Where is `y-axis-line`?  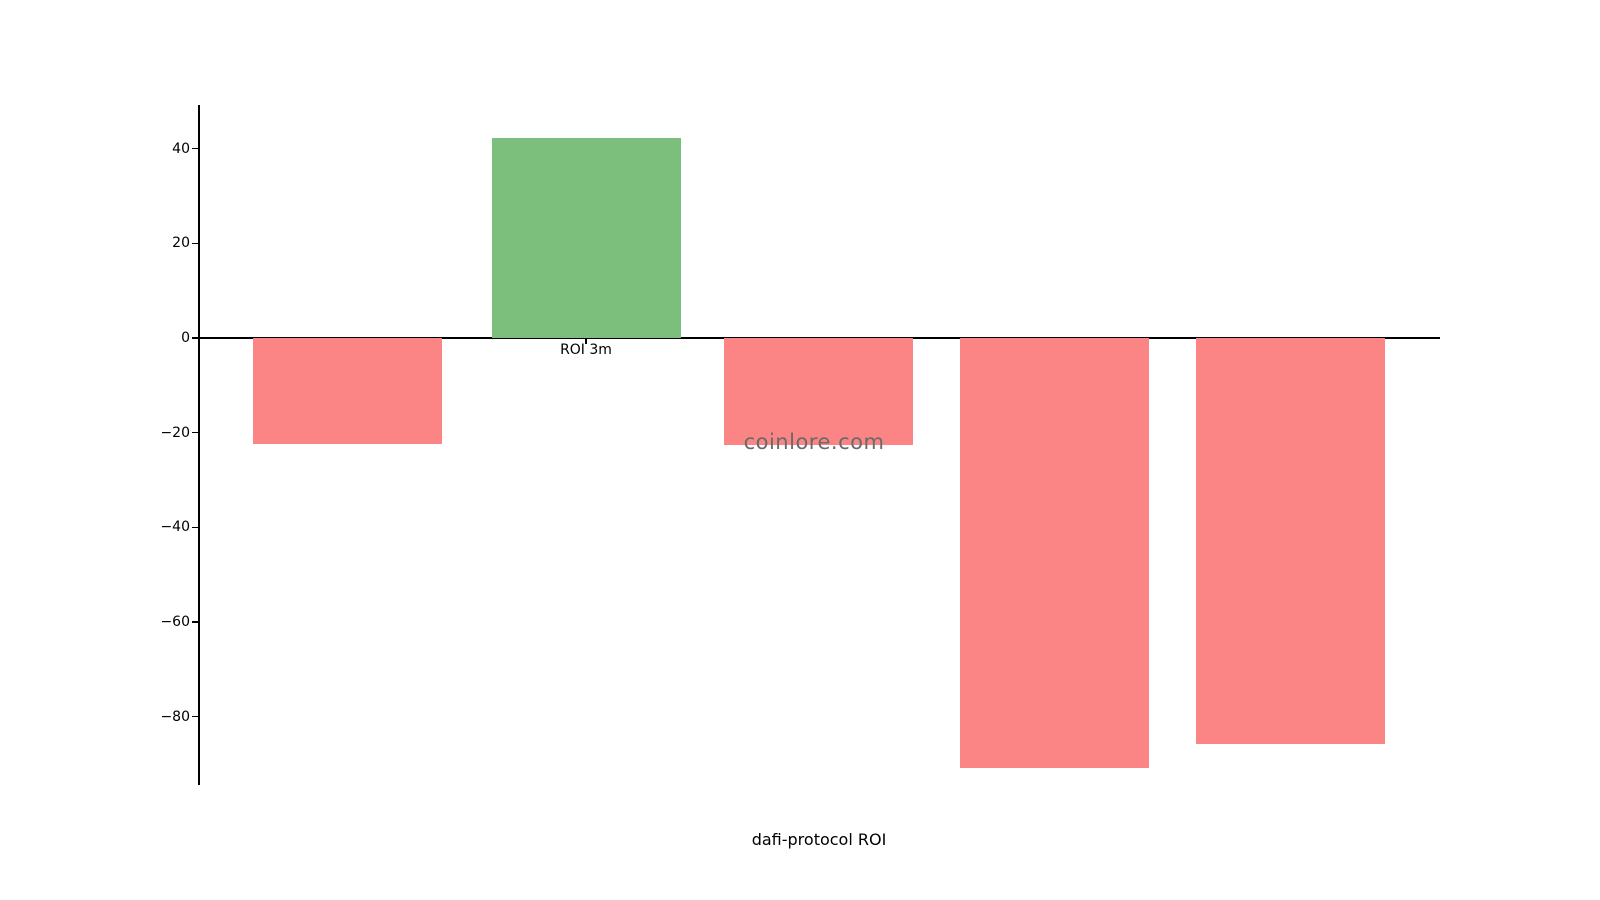
y-axis-line is located at coordinates (199, 445).